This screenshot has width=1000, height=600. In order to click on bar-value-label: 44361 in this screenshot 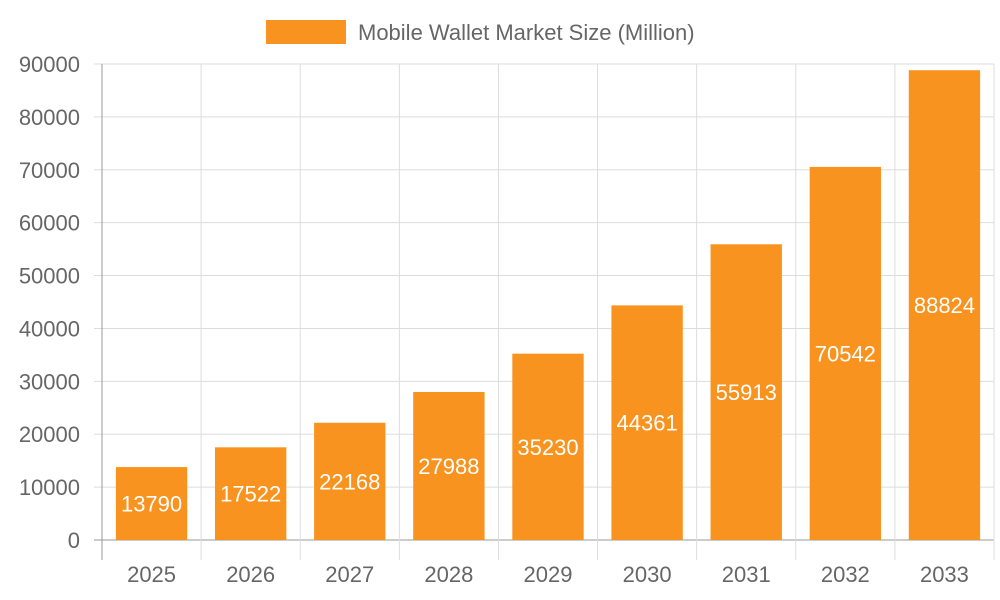, I will do `click(647, 423)`.